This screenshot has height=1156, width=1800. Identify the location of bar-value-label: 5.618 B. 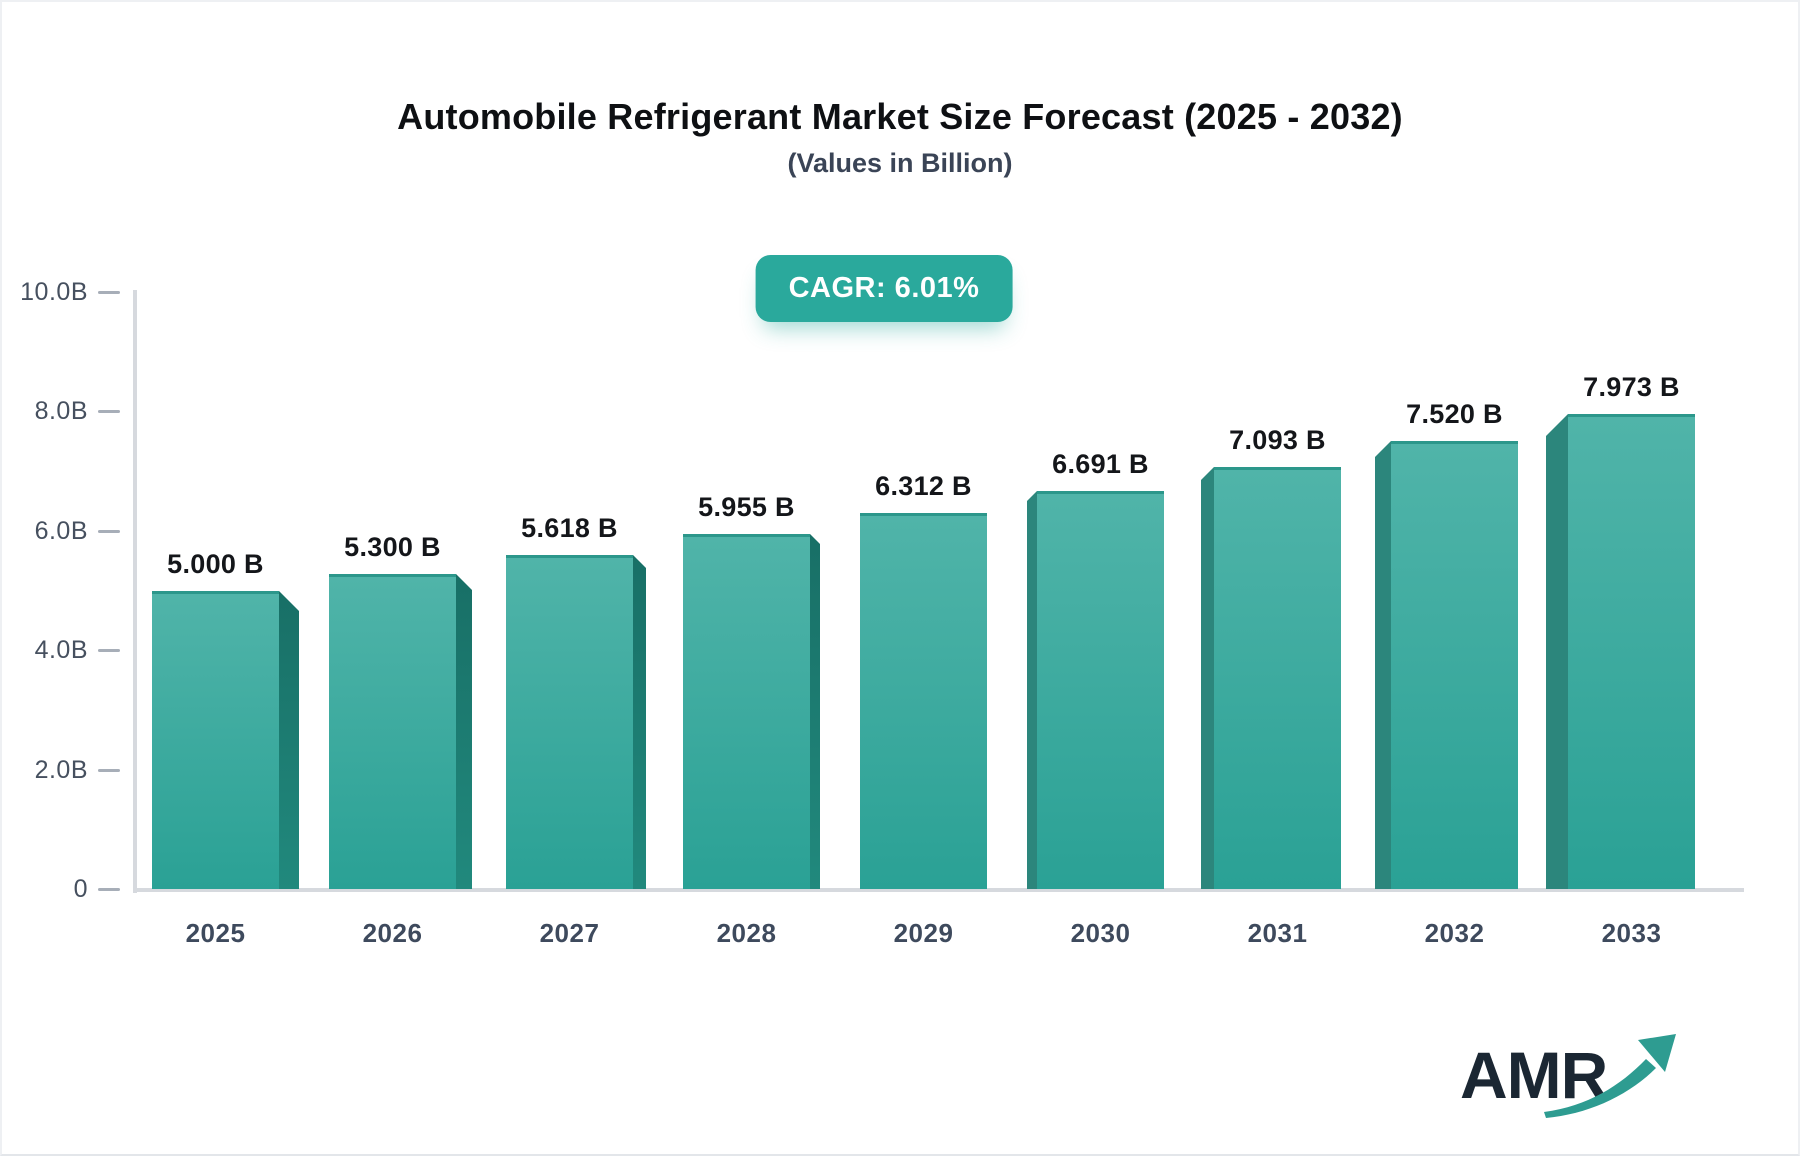
(569, 528).